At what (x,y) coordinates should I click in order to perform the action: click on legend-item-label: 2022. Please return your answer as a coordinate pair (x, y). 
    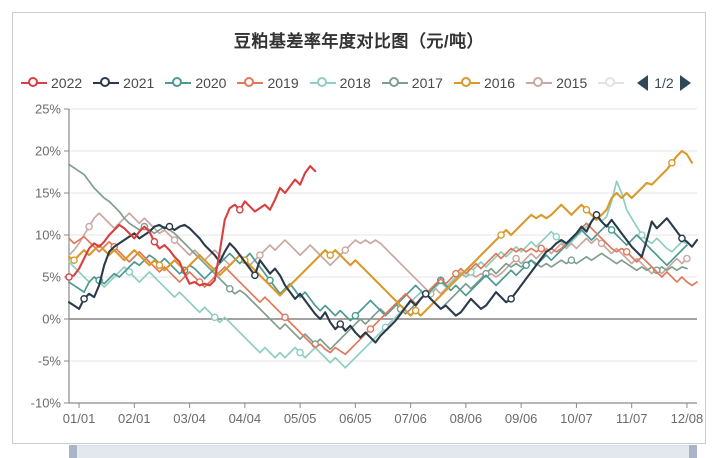
    Looking at the image, I should click on (67, 83).